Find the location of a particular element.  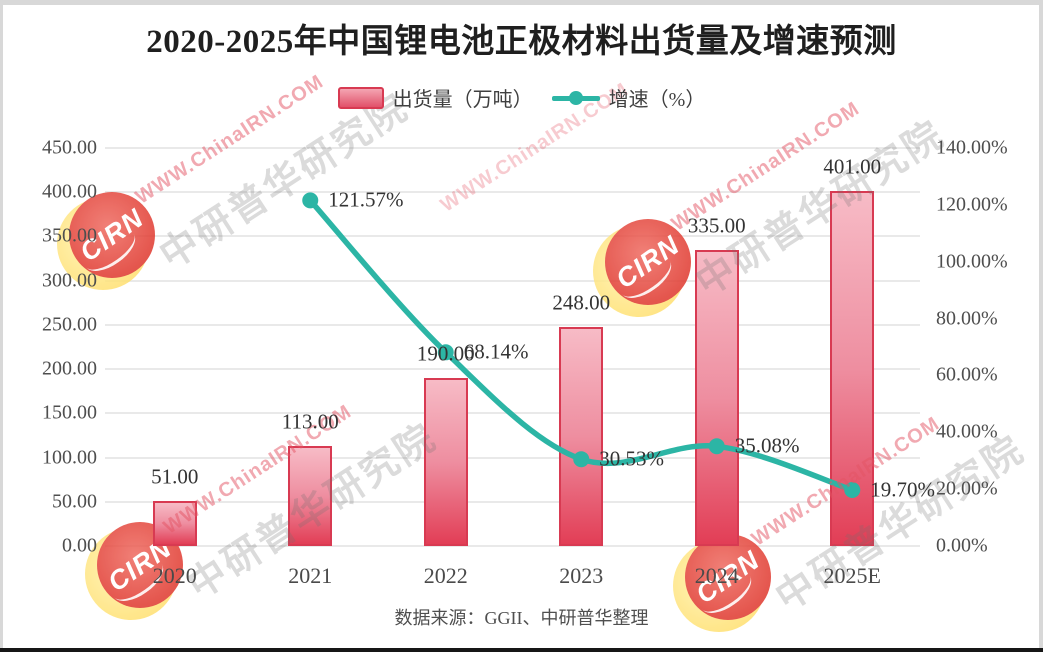

y2-axis-tick-label: 20.00% is located at coordinates (967, 488).